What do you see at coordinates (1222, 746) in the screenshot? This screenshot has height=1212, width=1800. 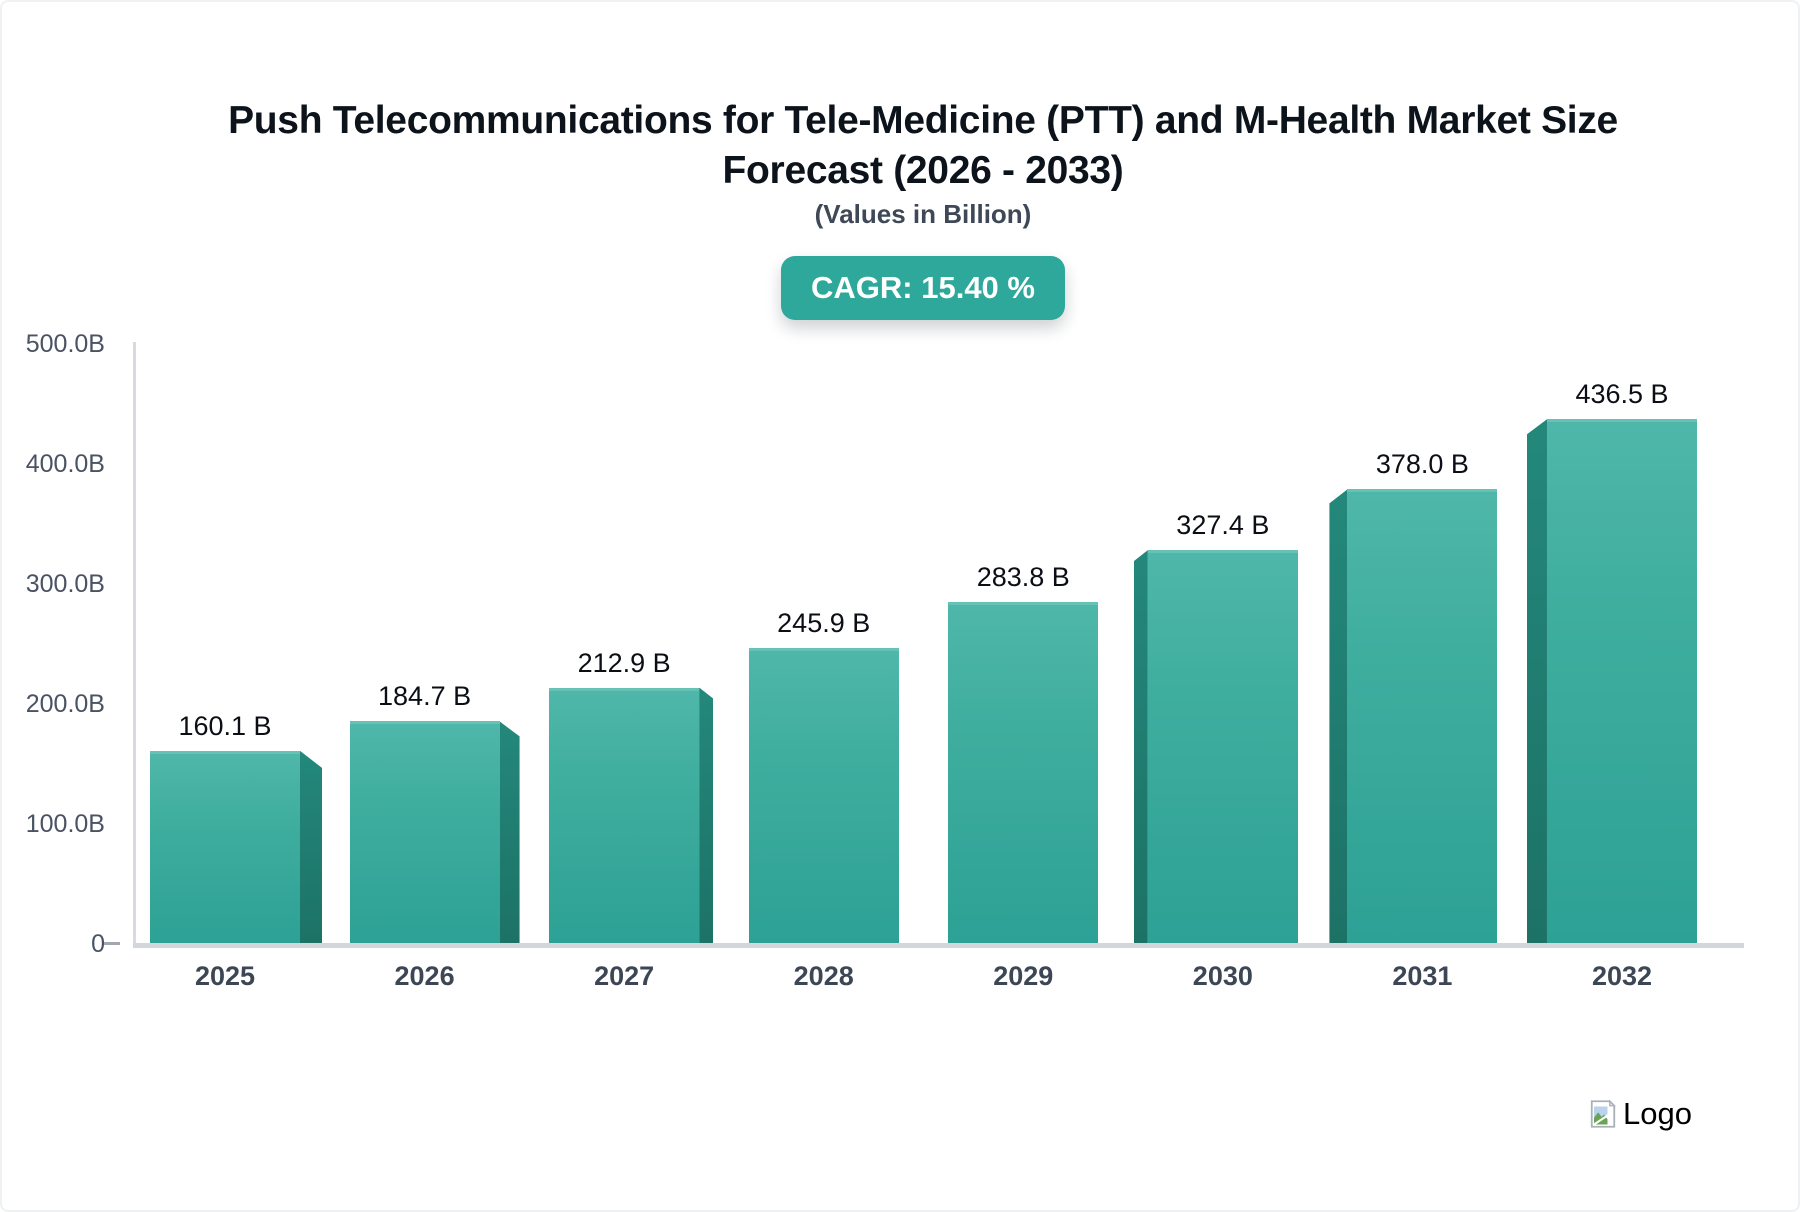 I see `bar-2030` at bounding box center [1222, 746].